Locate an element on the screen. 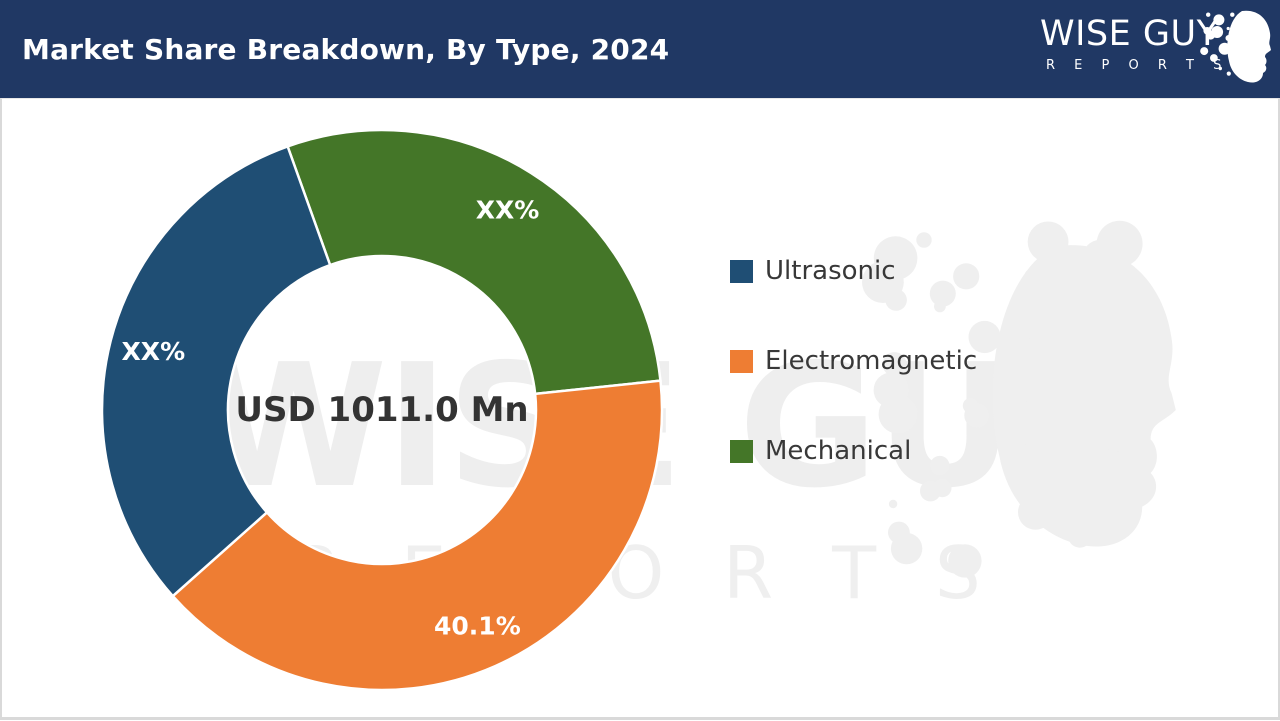 This screenshot has height=721, width=1280. legend-item-electromagnetic: Electromagnetic is located at coordinates (853, 361).